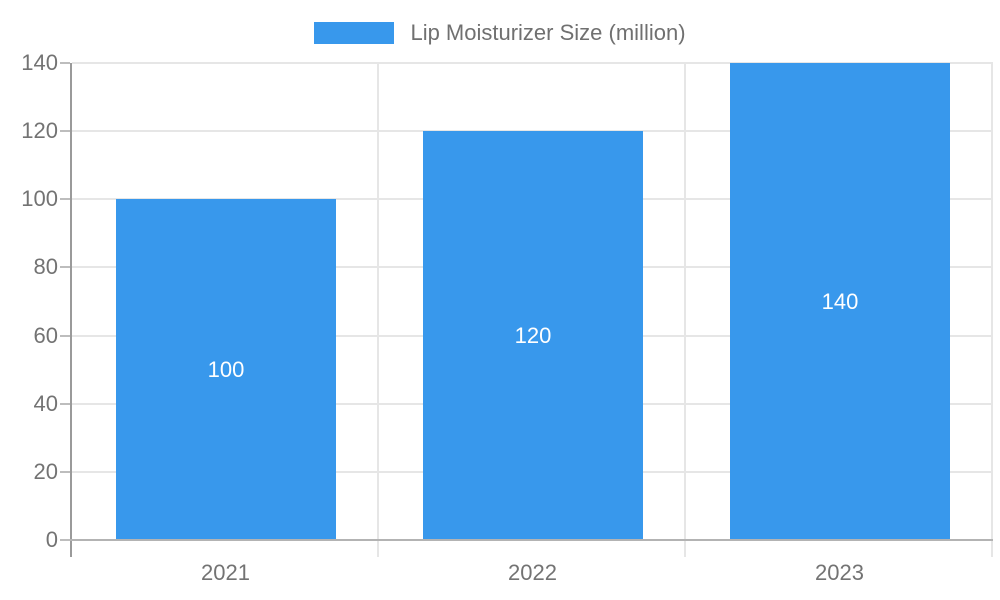 The width and height of the screenshot is (1000, 600). What do you see at coordinates (839, 572) in the screenshot?
I see `x-axis-label: 2023` at bounding box center [839, 572].